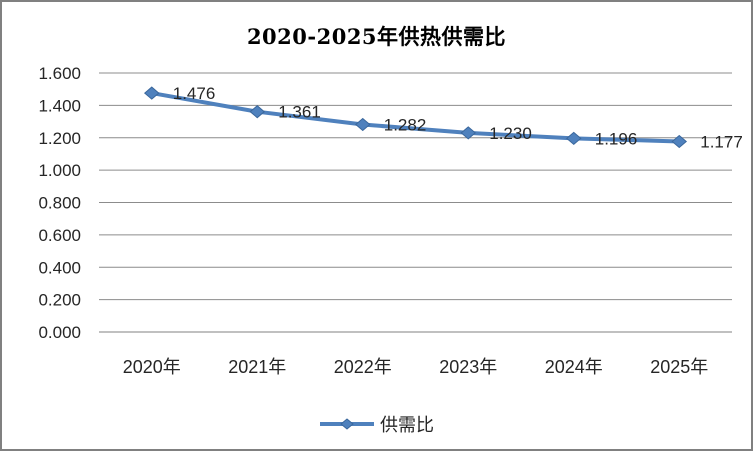 The height and width of the screenshot is (451, 753). What do you see at coordinates (59, 235) in the screenshot?
I see `y-tick-label: 0.600` at bounding box center [59, 235].